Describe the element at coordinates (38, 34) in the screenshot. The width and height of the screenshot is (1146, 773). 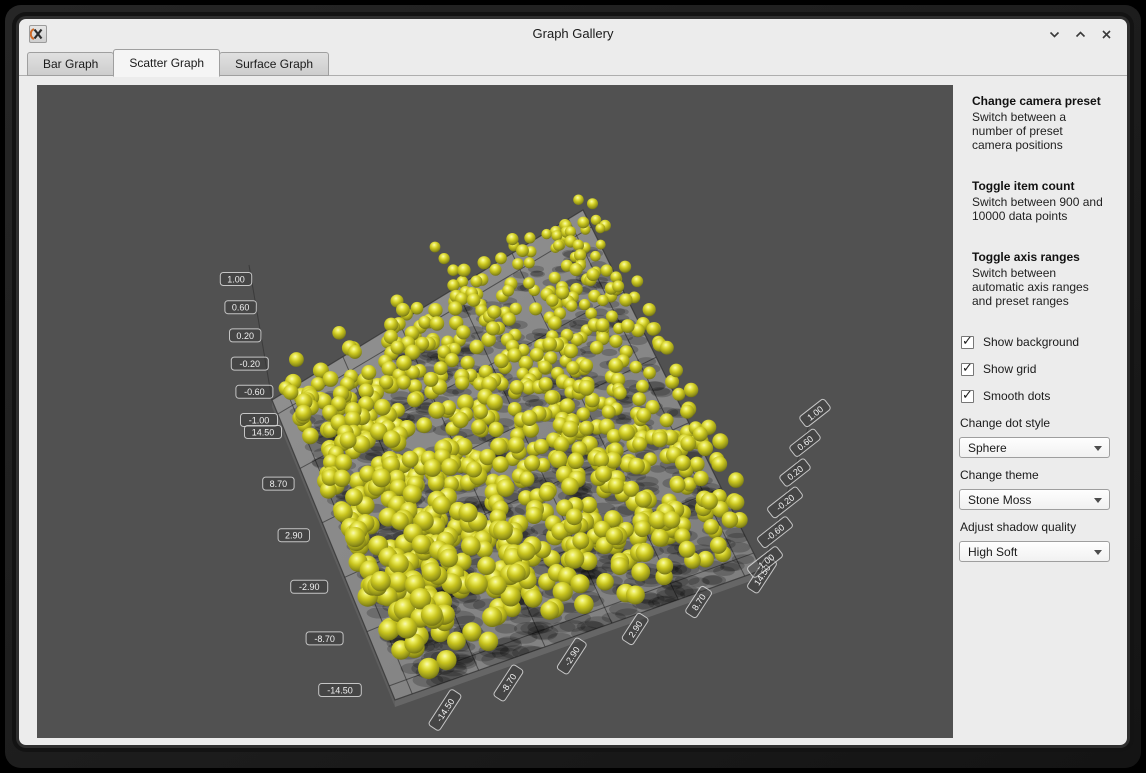
I see `app-icon` at that location.